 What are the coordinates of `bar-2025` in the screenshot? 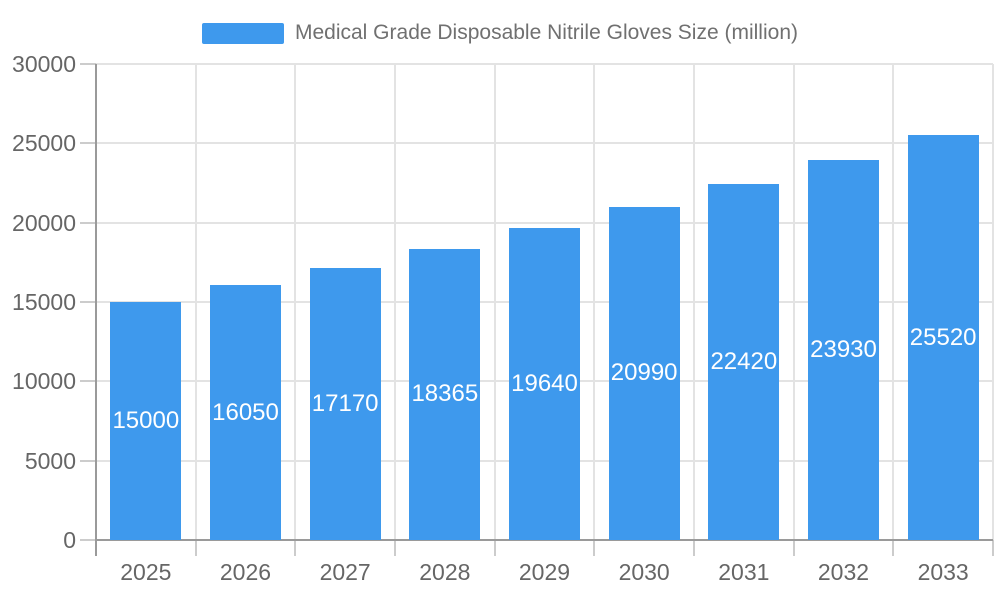 It's located at (146, 421).